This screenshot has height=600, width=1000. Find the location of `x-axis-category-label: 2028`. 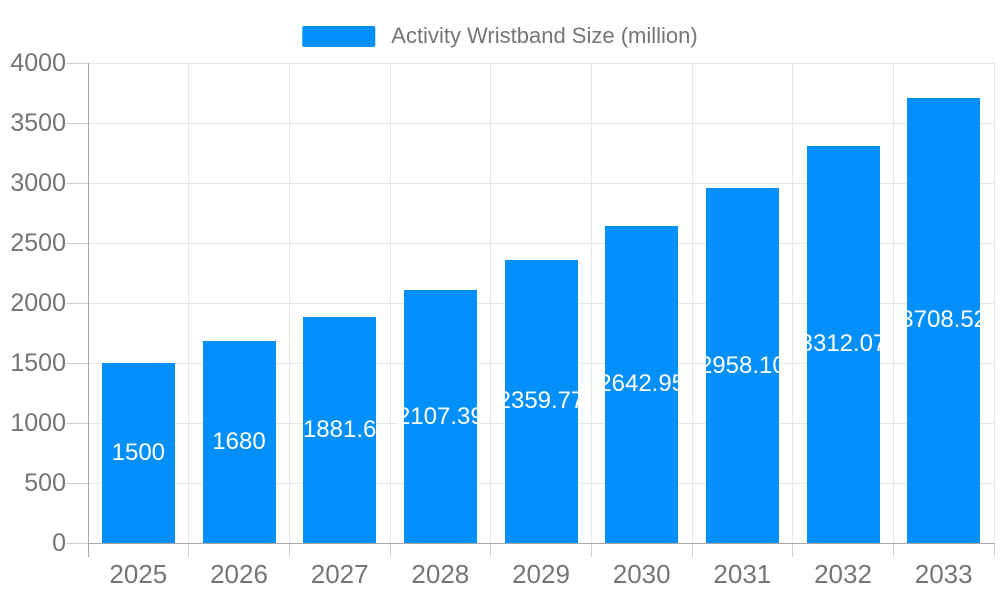

x-axis-category-label: 2028 is located at coordinates (440, 574).